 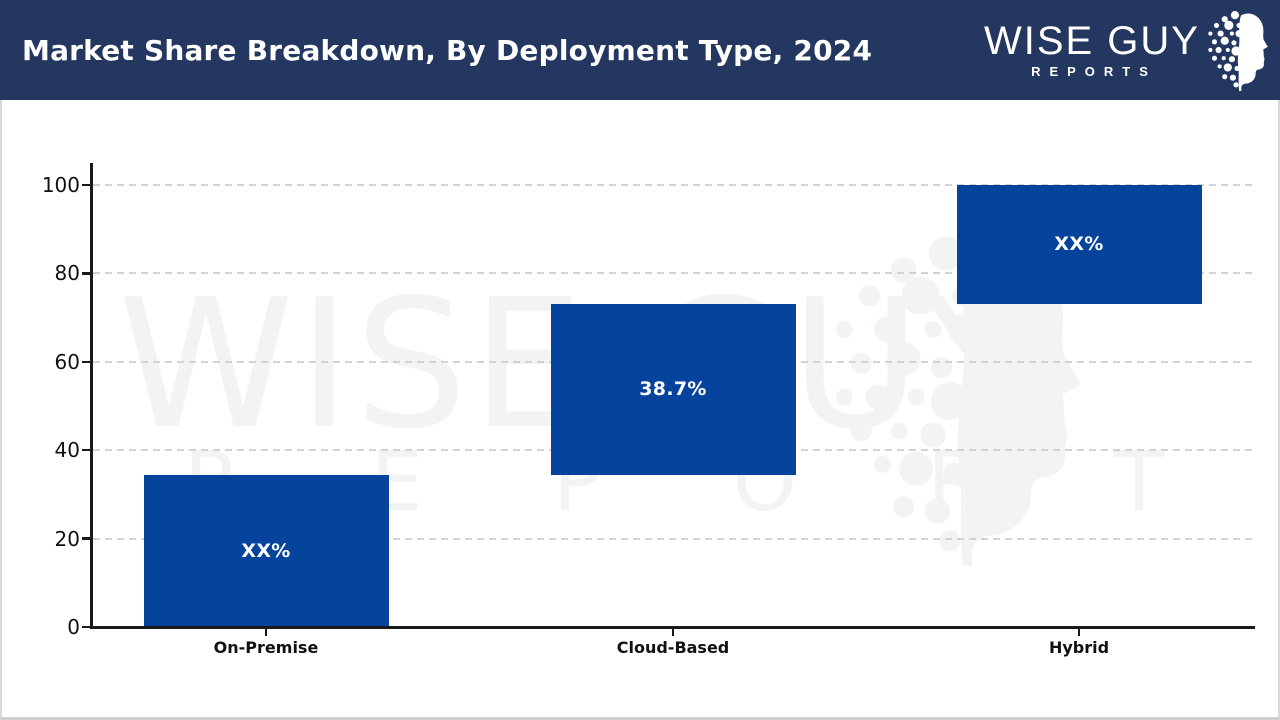 I want to click on logo-head-icon, so click(x=1238, y=51).